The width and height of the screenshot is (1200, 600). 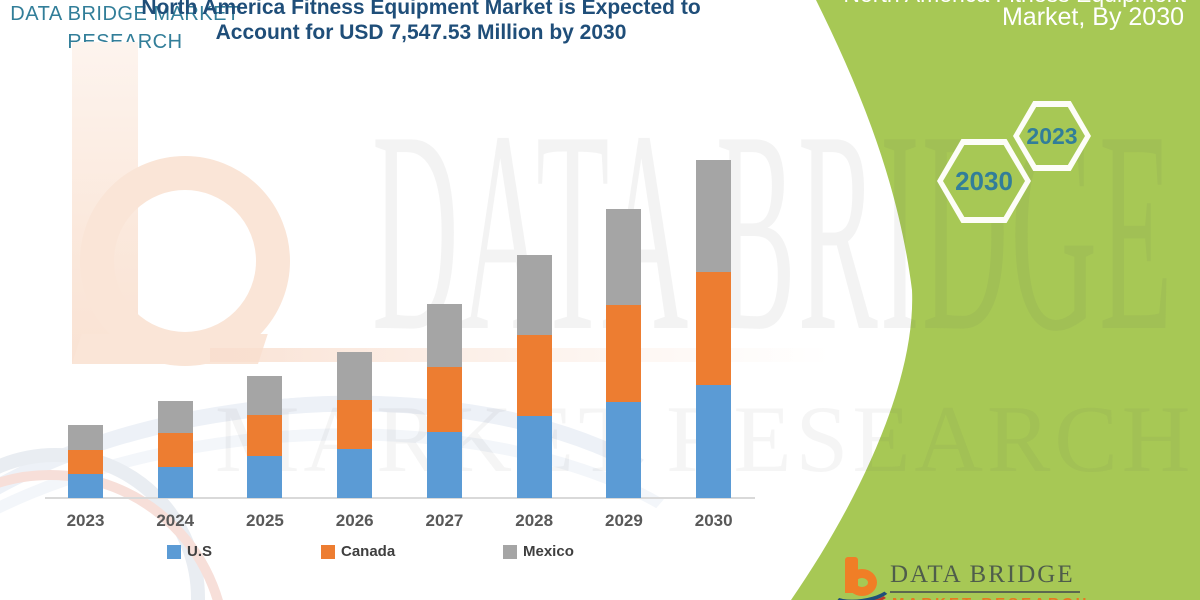 I want to click on legend-label: Canada, so click(x=368, y=551).